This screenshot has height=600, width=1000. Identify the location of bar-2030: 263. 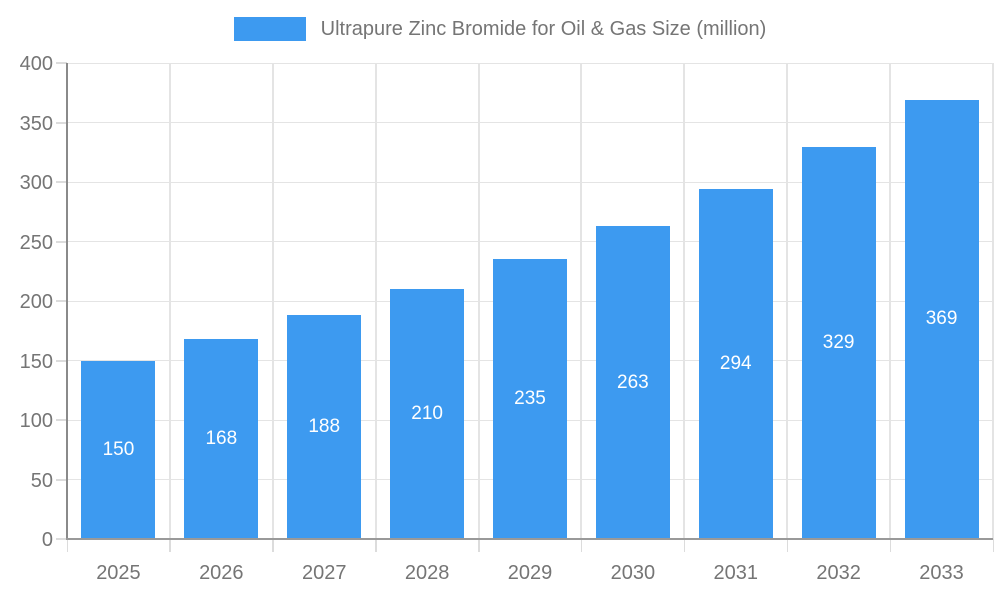
(632, 382).